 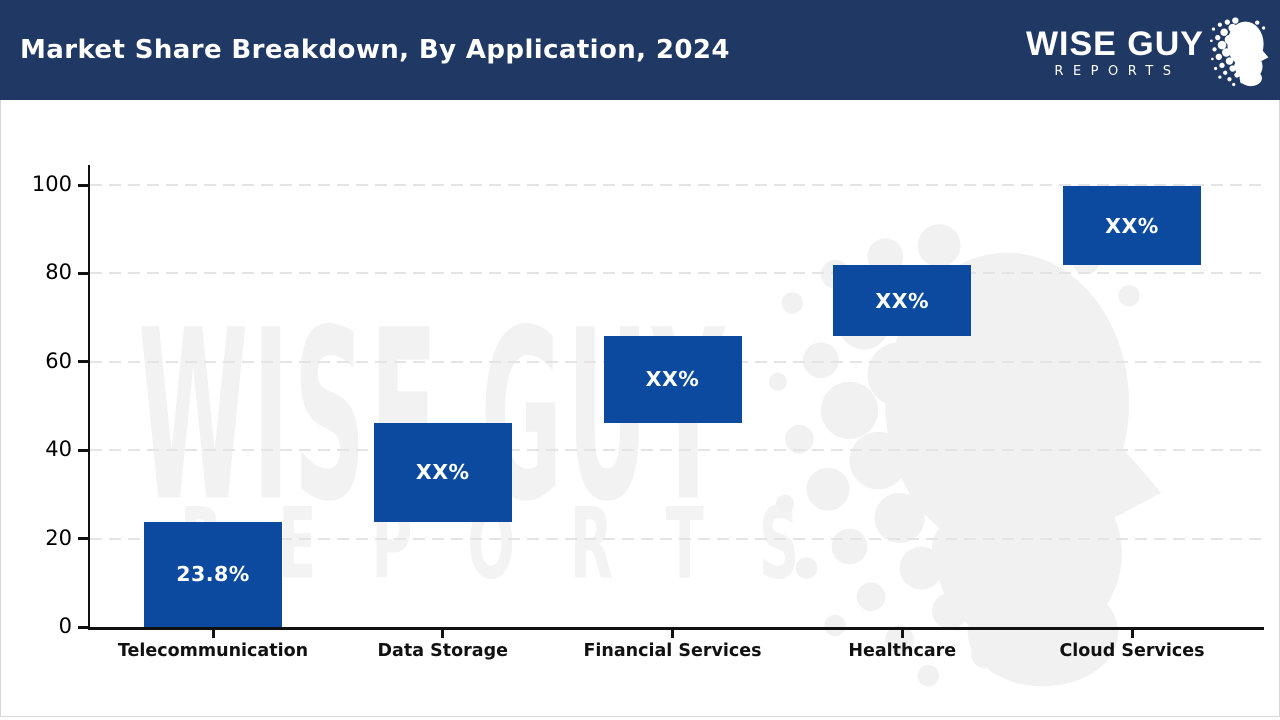 What do you see at coordinates (58, 449) in the screenshot?
I see `y-tick-label: 40` at bounding box center [58, 449].